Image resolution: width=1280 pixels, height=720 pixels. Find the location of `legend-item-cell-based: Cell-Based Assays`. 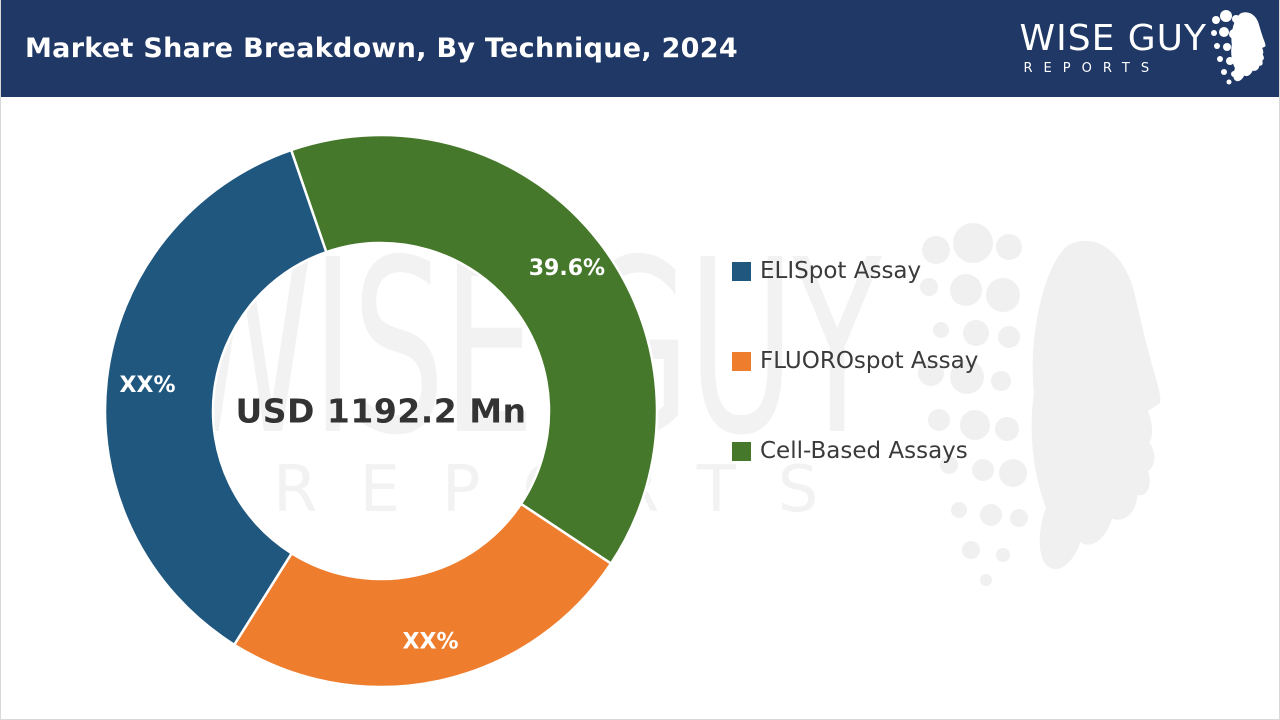

legend-item-cell-based: Cell-Based Assays is located at coordinates (855, 451).